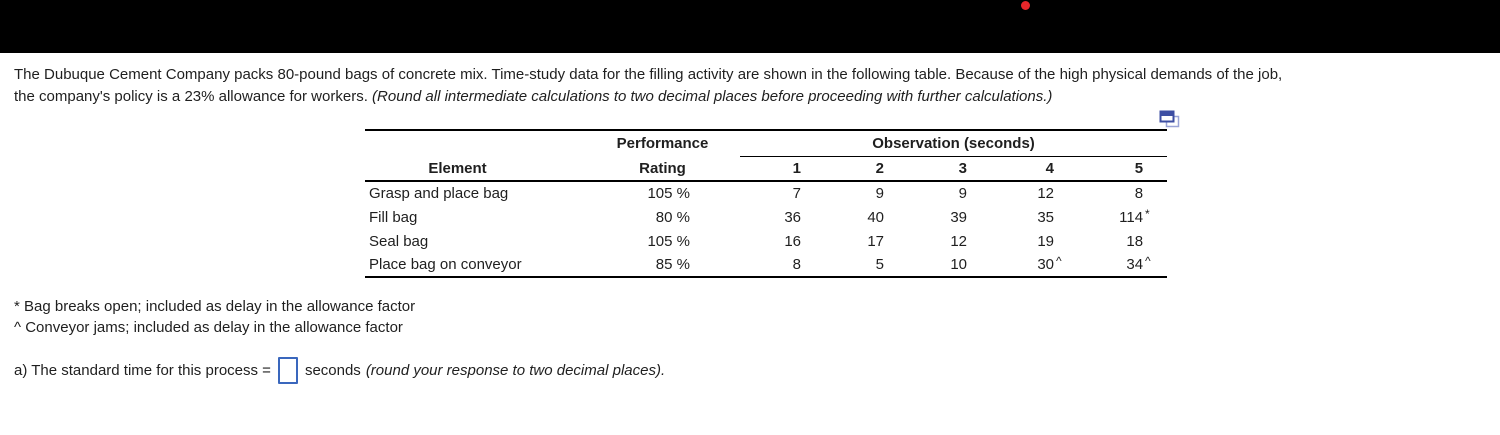 This screenshot has height=435, width=1500. I want to click on obs-value: 35, so click(1045, 217).